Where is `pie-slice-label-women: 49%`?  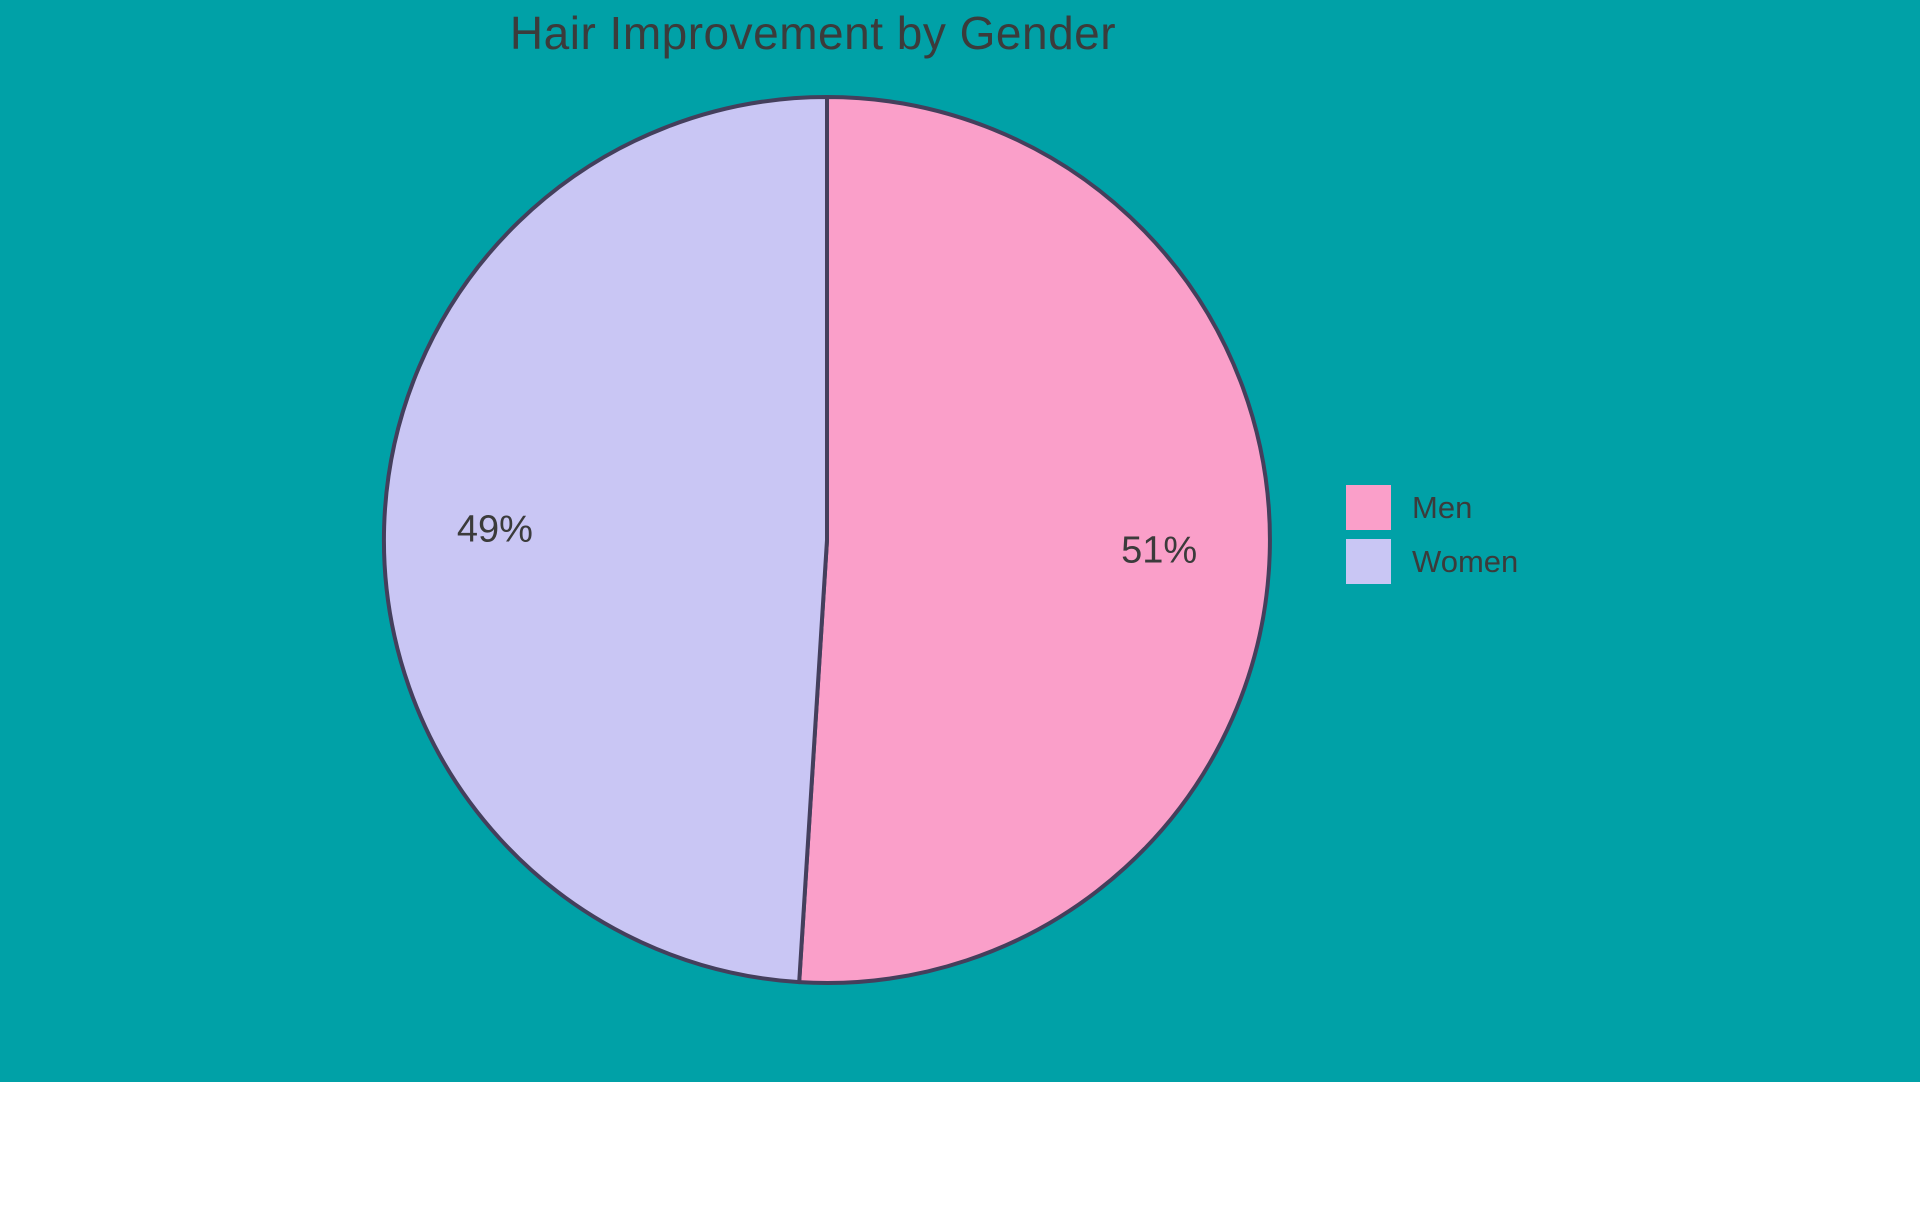 pie-slice-label-women: 49% is located at coordinates (495, 530).